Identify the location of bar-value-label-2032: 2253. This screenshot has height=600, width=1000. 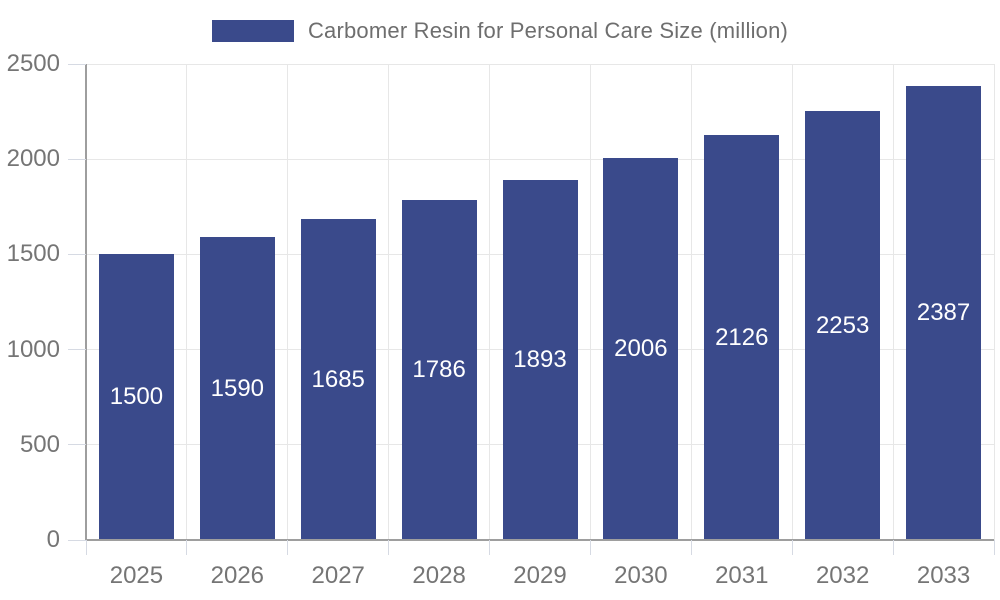
(842, 325).